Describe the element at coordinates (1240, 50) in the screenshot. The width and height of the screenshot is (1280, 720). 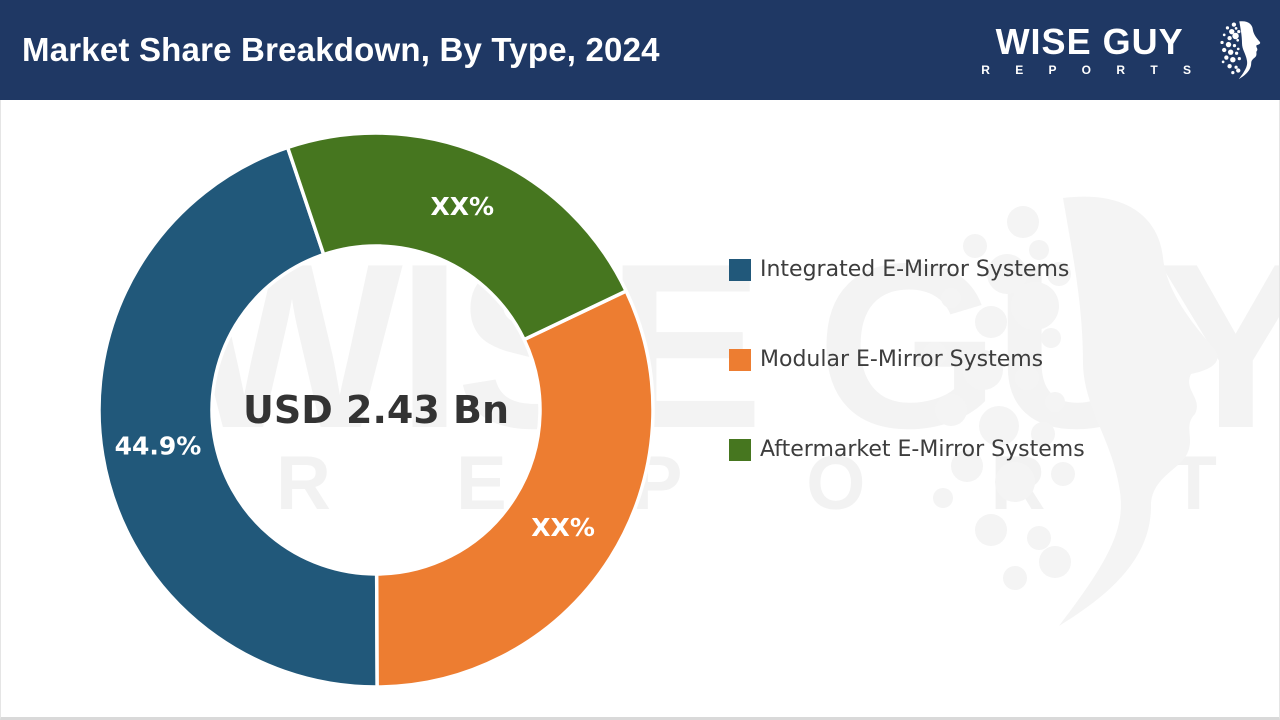
I see `logo-face-icon` at that location.